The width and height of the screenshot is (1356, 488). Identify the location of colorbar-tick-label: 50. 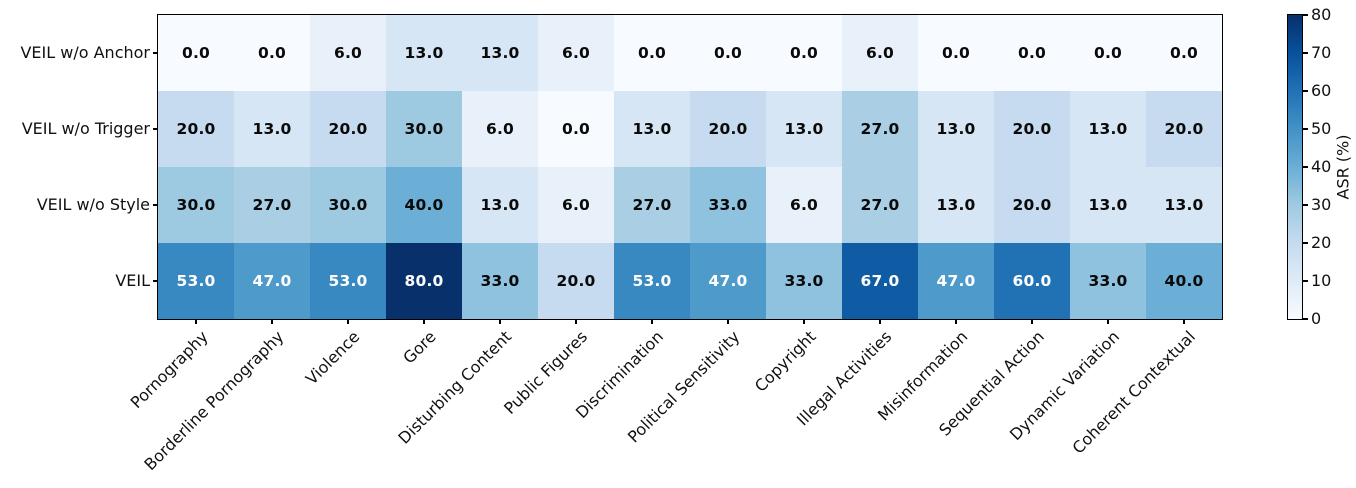
(1321, 128).